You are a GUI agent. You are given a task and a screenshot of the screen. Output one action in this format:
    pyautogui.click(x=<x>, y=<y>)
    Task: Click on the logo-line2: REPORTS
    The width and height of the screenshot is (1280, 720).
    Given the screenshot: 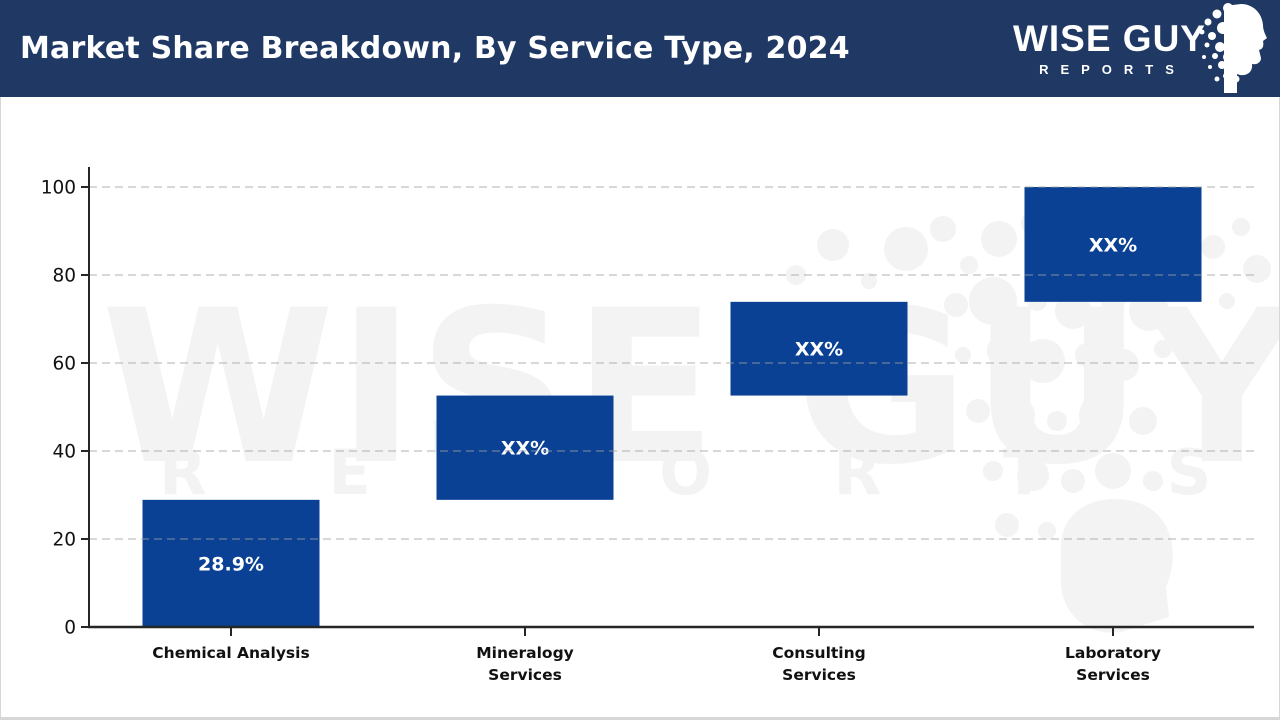 What is the action you would take?
    pyautogui.click(x=1112, y=69)
    